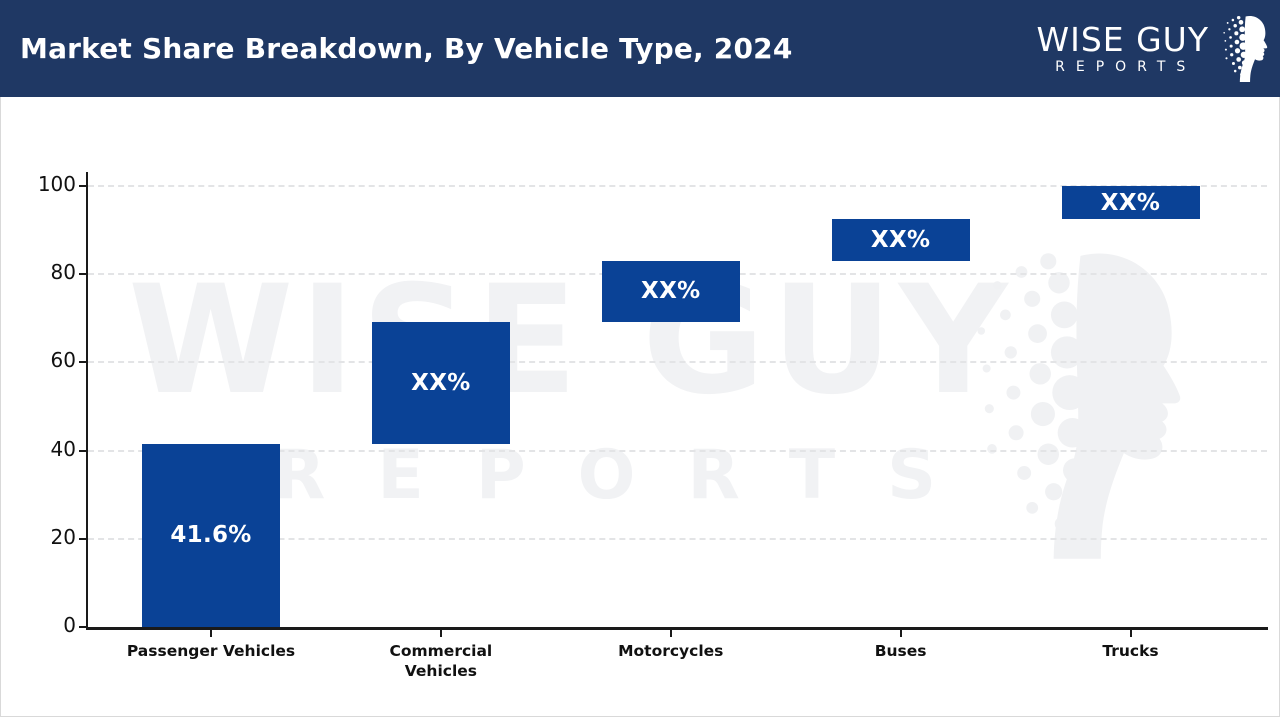 The image size is (1280, 720). Describe the element at coordinates (1122, 40) in the screenshot. I see `logo-wordmark: WISE GUY` at that location.